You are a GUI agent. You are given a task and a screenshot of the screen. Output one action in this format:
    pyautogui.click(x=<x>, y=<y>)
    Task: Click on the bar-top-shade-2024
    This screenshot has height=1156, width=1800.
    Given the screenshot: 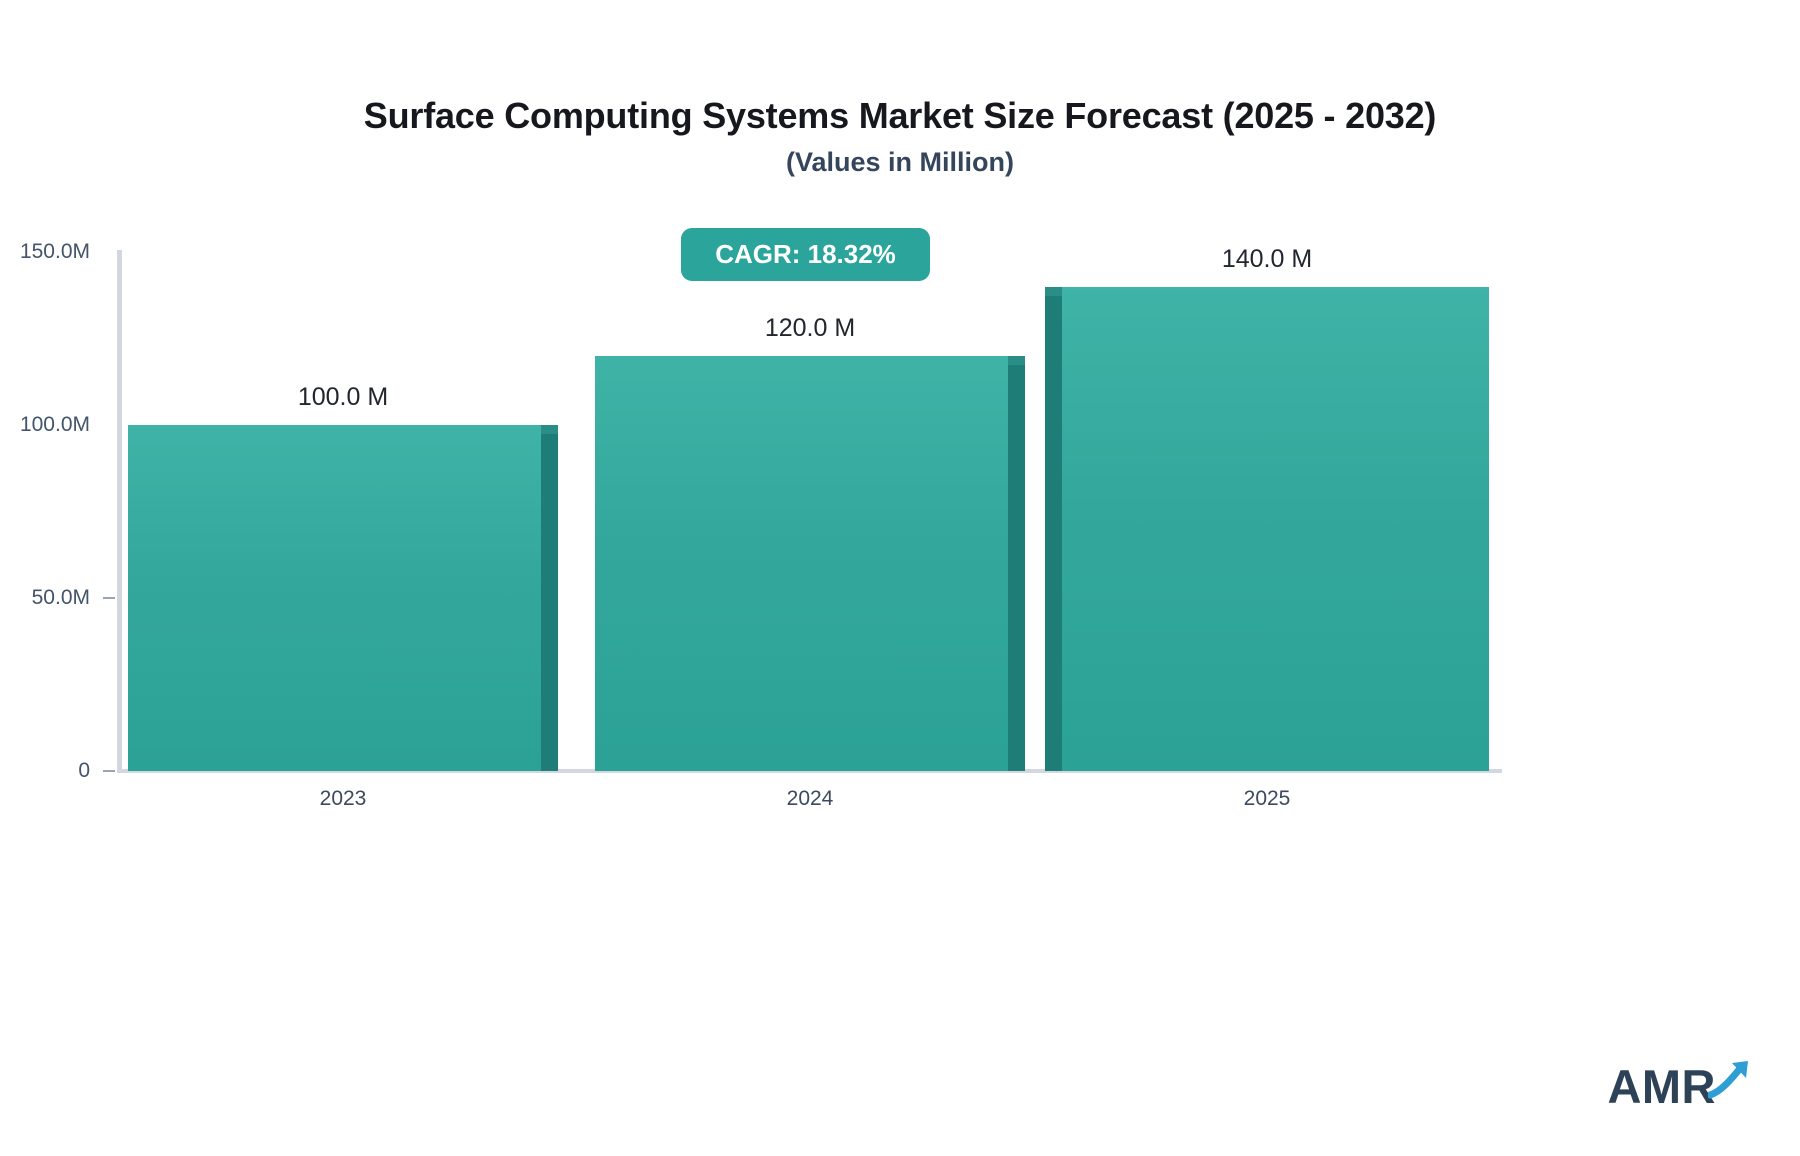 What is the action you would take?
    pyautogui.click(x=1016, y=360)
    